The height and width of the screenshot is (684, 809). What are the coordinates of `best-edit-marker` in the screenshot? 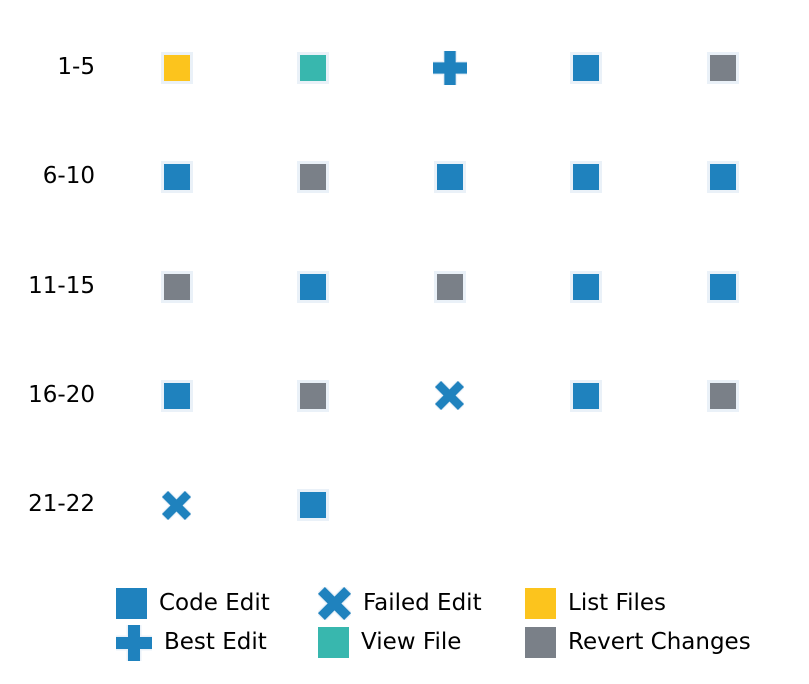 It's located at (449, 68).